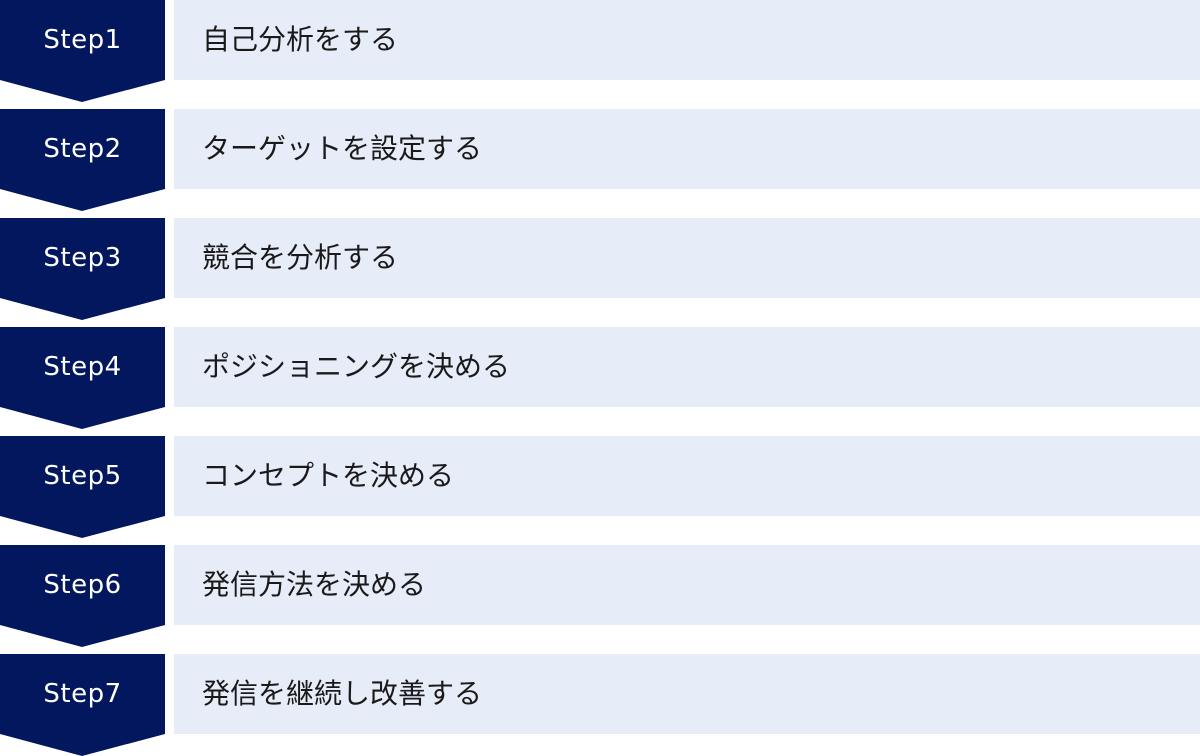 The width and height of the screenshot is (1200, 756). I want to click on step-label: Step7, so click(82, 694).